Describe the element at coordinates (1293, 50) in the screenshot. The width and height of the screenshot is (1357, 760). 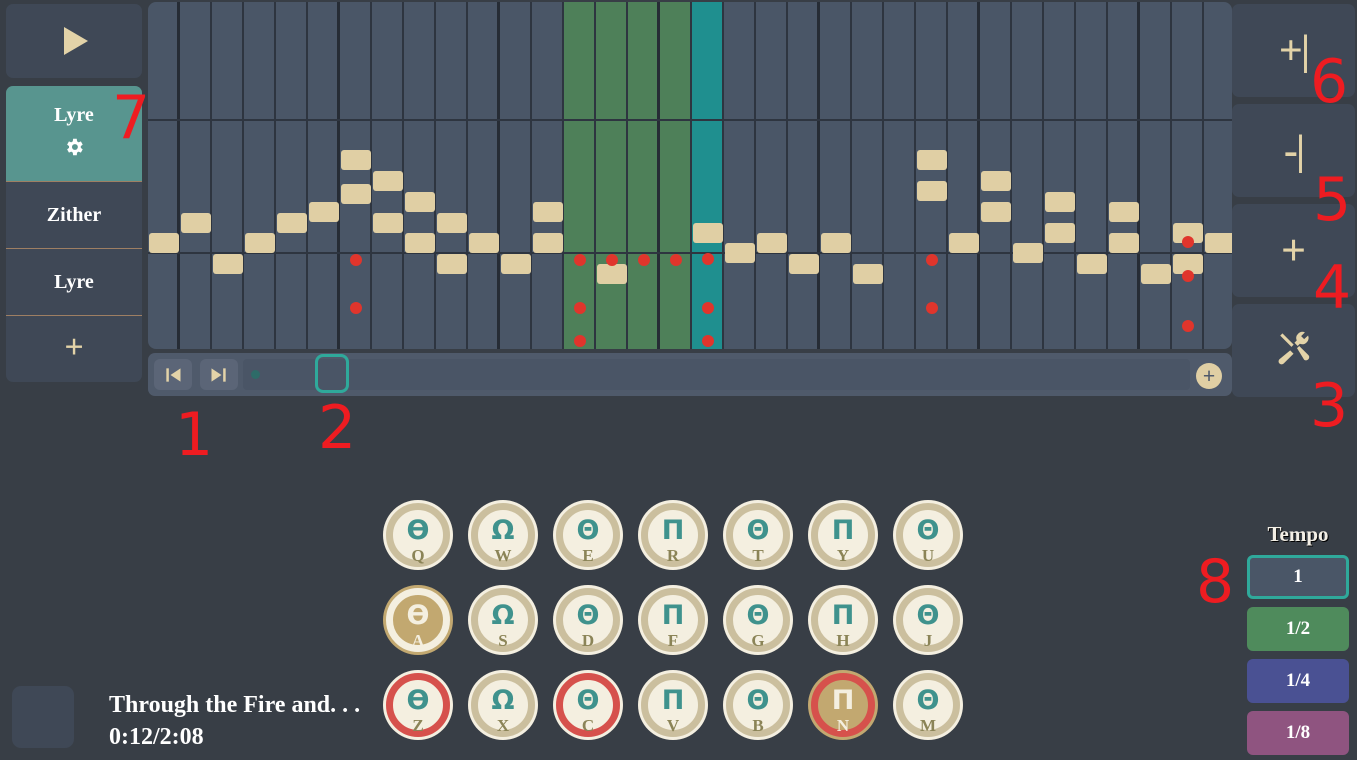
I see `add-bar-button: +|` at that location.